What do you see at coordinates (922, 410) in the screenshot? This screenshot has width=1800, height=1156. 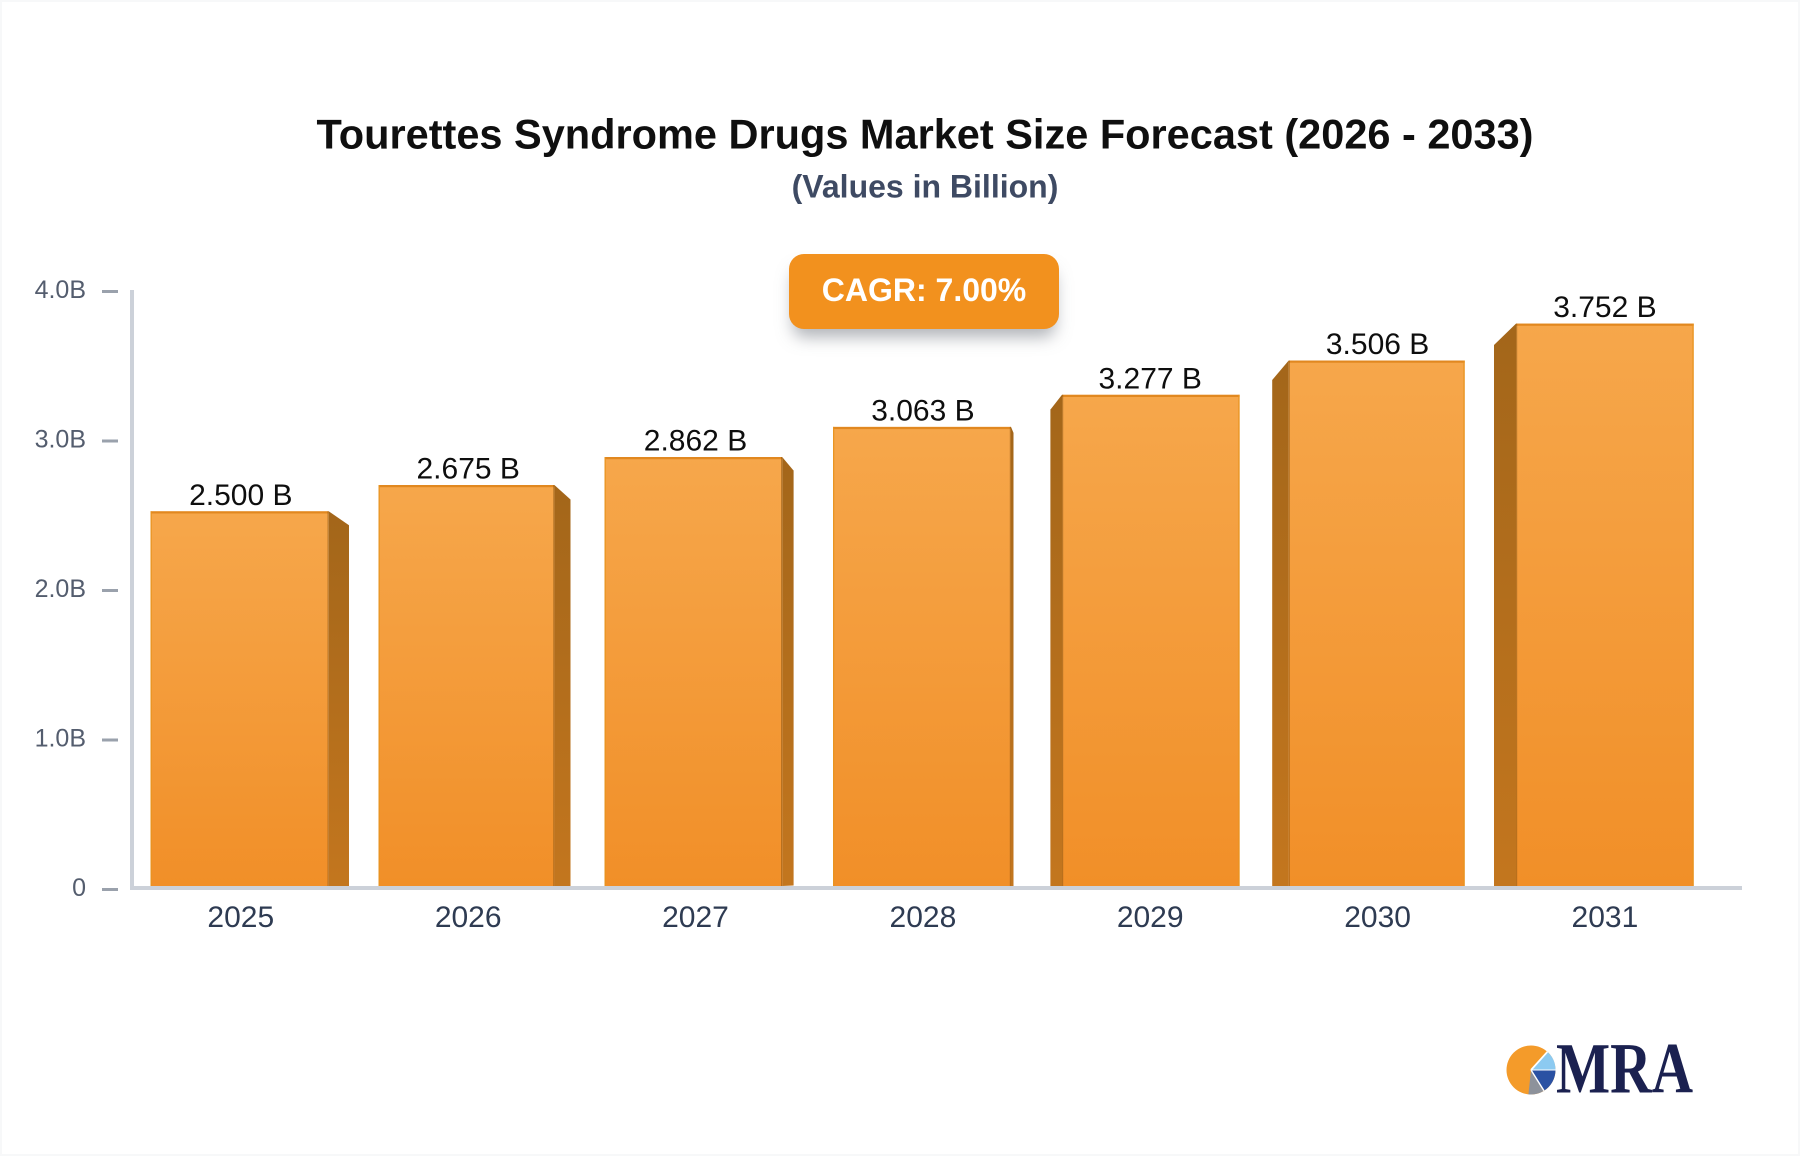 I see `svg-text: 3.063 B` at bounding box center [922, 410].